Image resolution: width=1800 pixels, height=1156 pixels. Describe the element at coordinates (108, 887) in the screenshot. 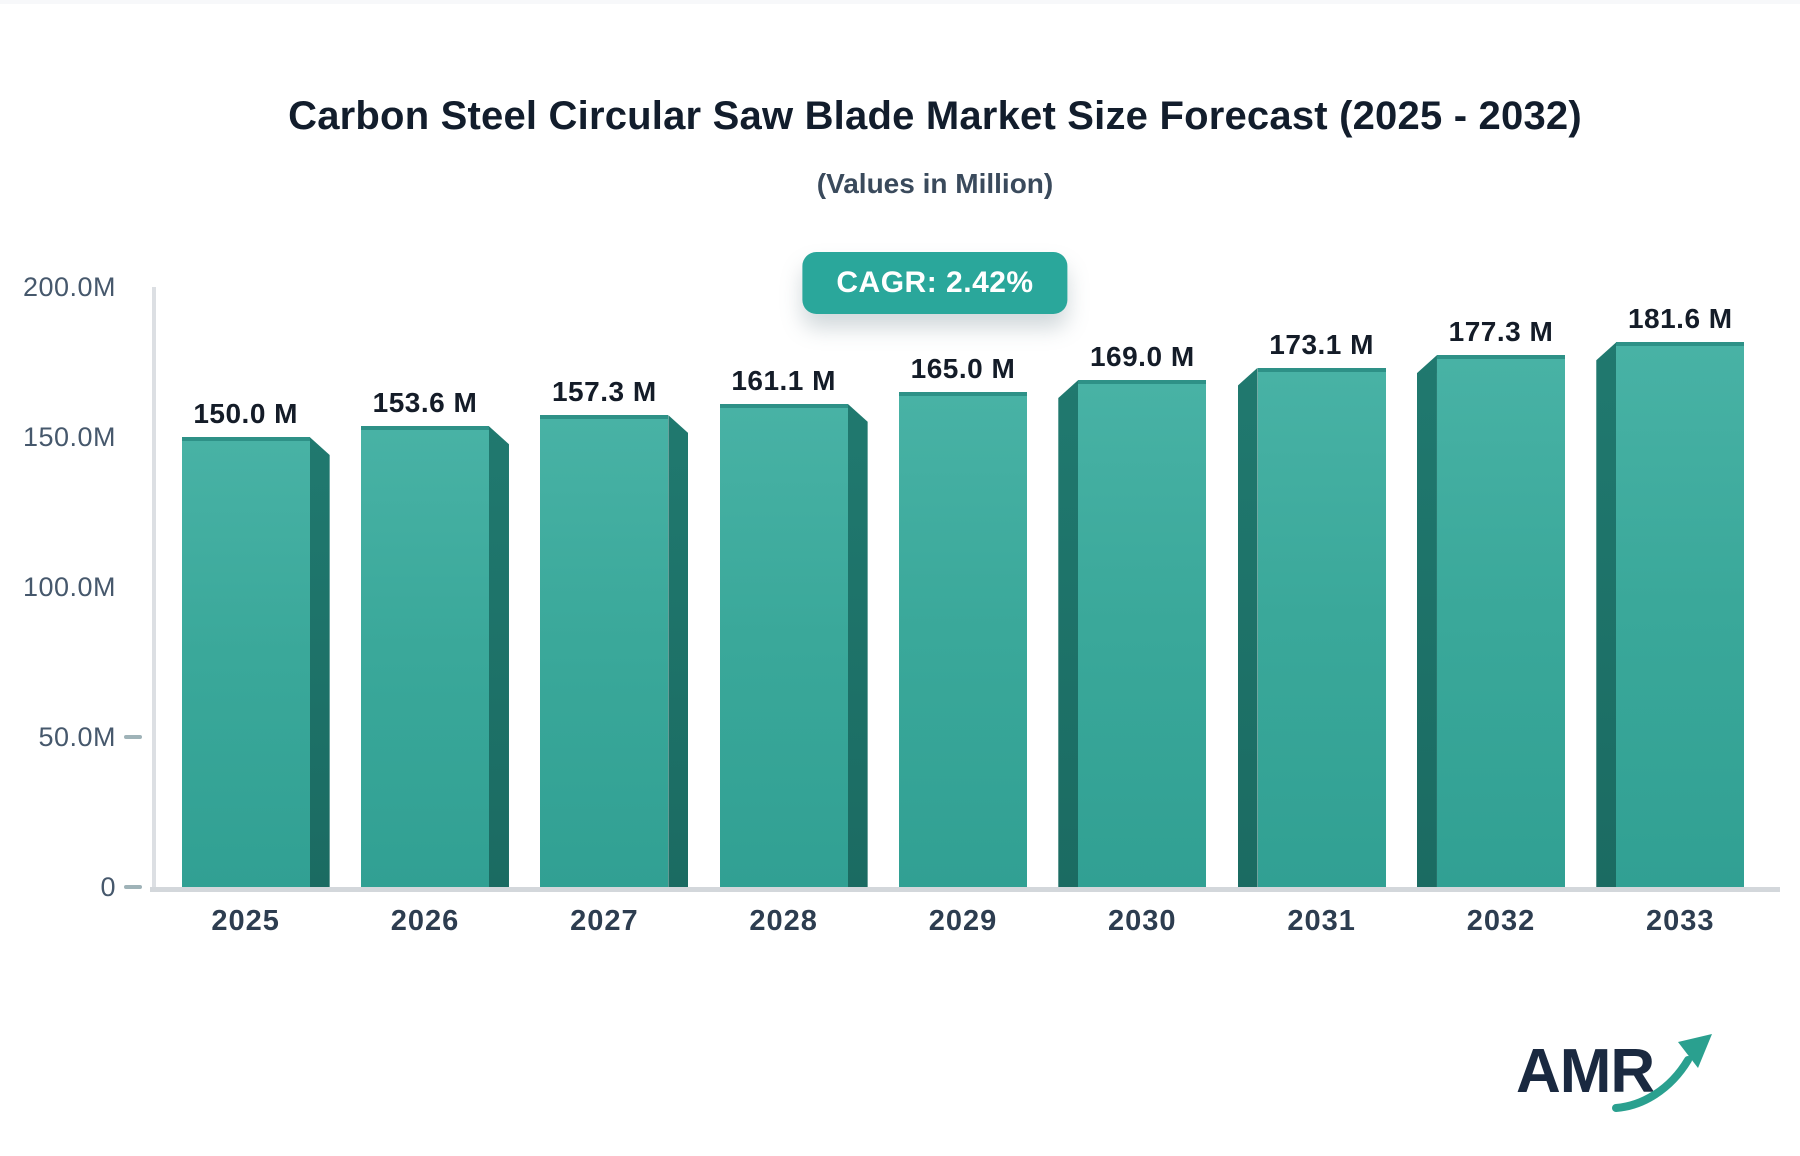

I see `y-axis-tick-label: 0` at that location.